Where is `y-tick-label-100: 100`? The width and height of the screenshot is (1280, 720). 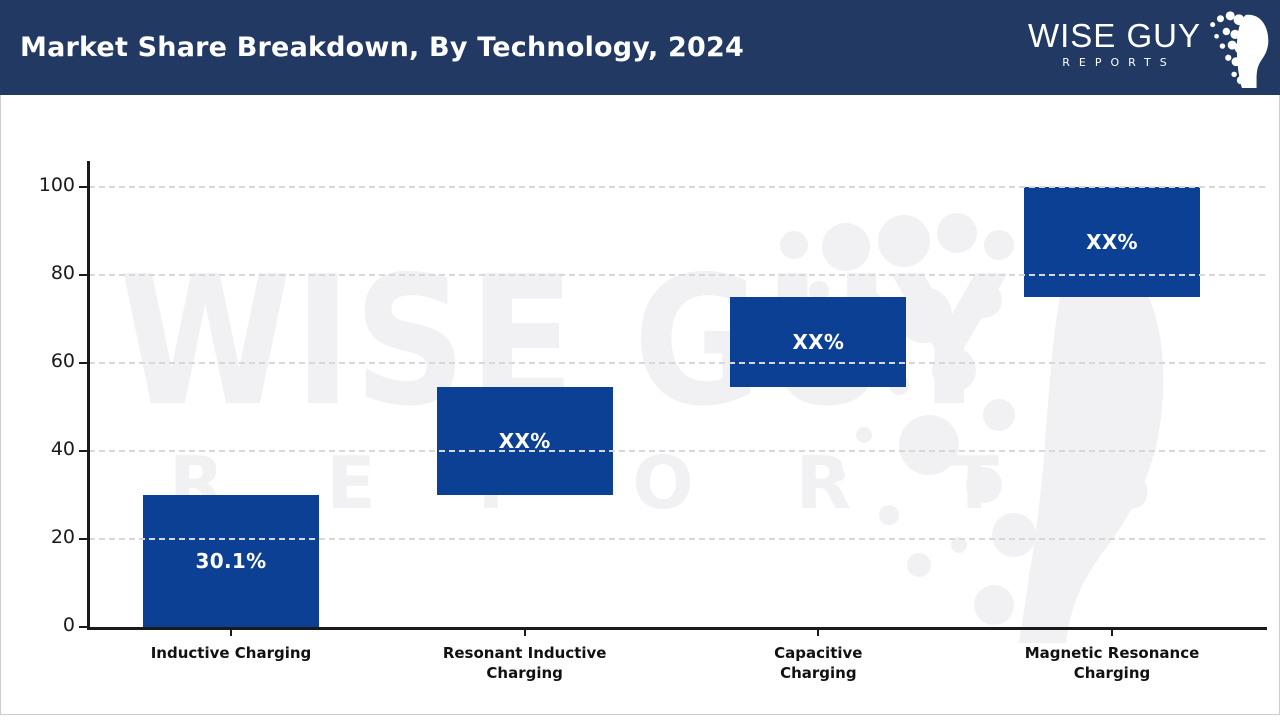
y-tick-label-100: 100 is located at coordinates (56, 185).